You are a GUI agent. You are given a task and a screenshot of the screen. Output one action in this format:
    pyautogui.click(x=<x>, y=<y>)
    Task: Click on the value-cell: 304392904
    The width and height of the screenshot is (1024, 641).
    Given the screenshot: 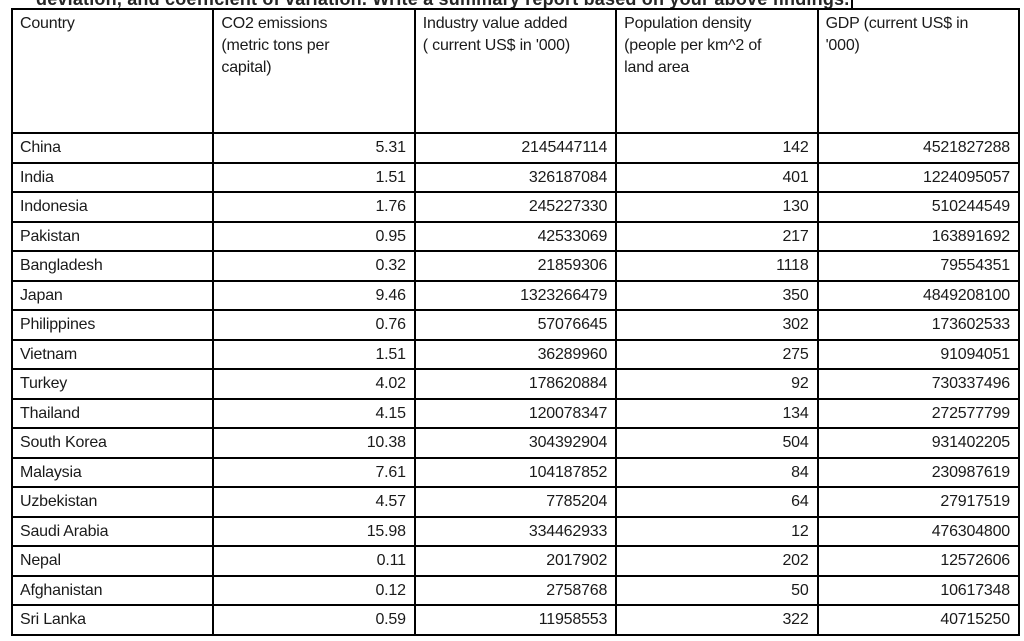 What is the action you would take?
    pyautogui.click(x=515, y=443)
    